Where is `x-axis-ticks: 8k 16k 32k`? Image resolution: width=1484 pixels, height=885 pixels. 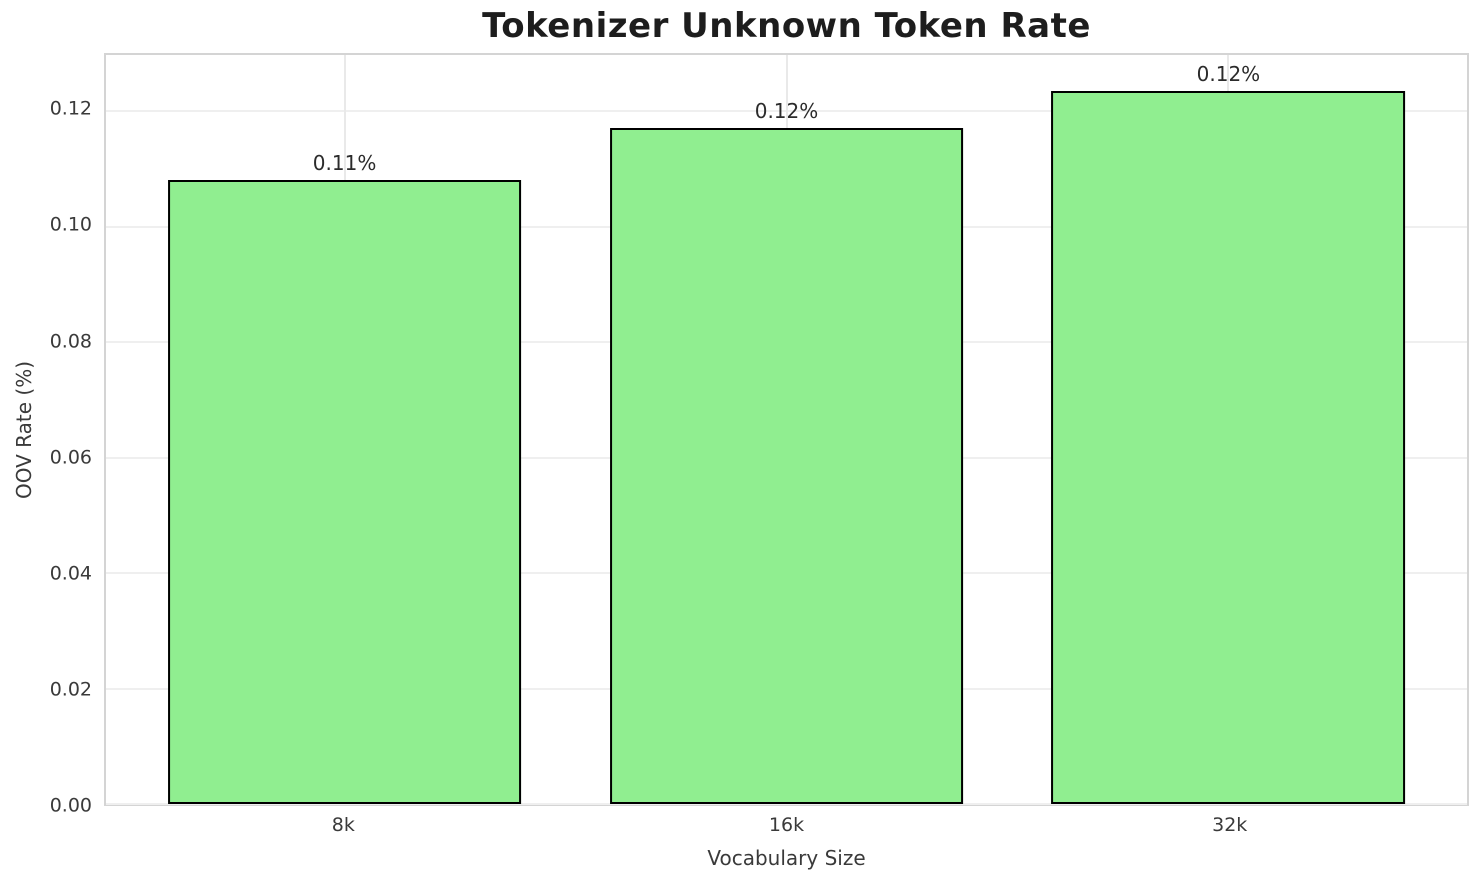
x-axis-ticks: 8k 16k 32k is located at coordinates (786, 828).